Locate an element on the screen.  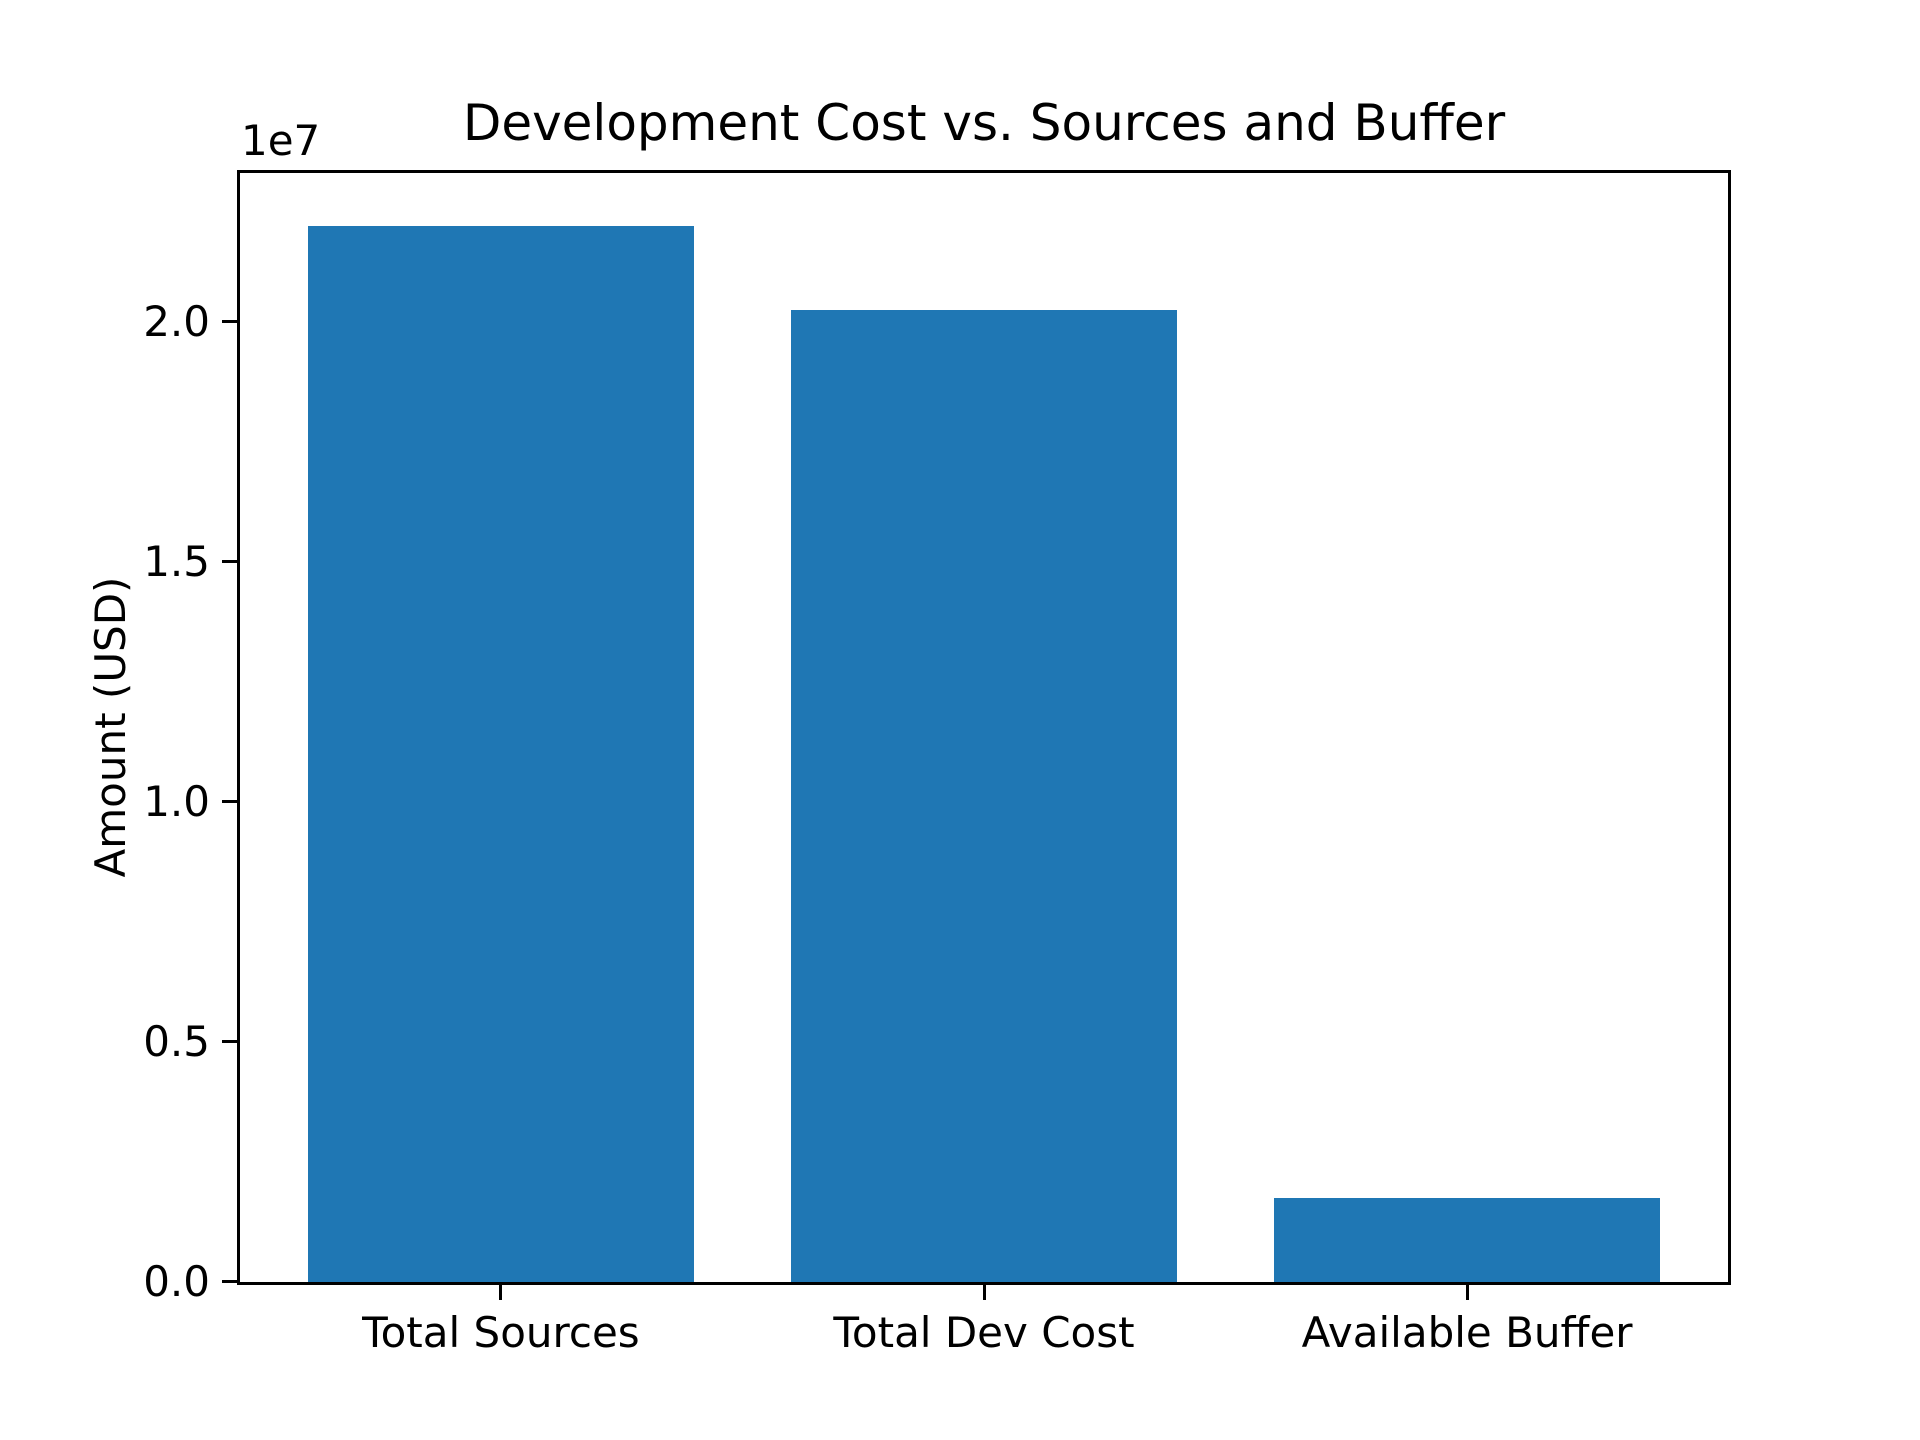
y-axis-label: Amount (USD) is located at coordinates (110, 727).